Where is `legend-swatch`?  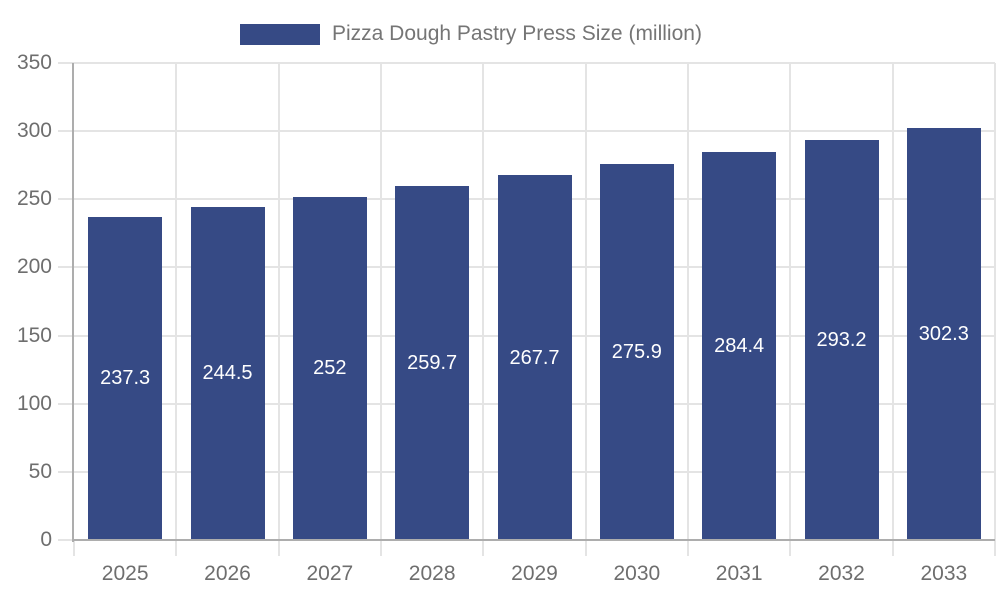
legend-swatch is located at coordinates (280, 34).